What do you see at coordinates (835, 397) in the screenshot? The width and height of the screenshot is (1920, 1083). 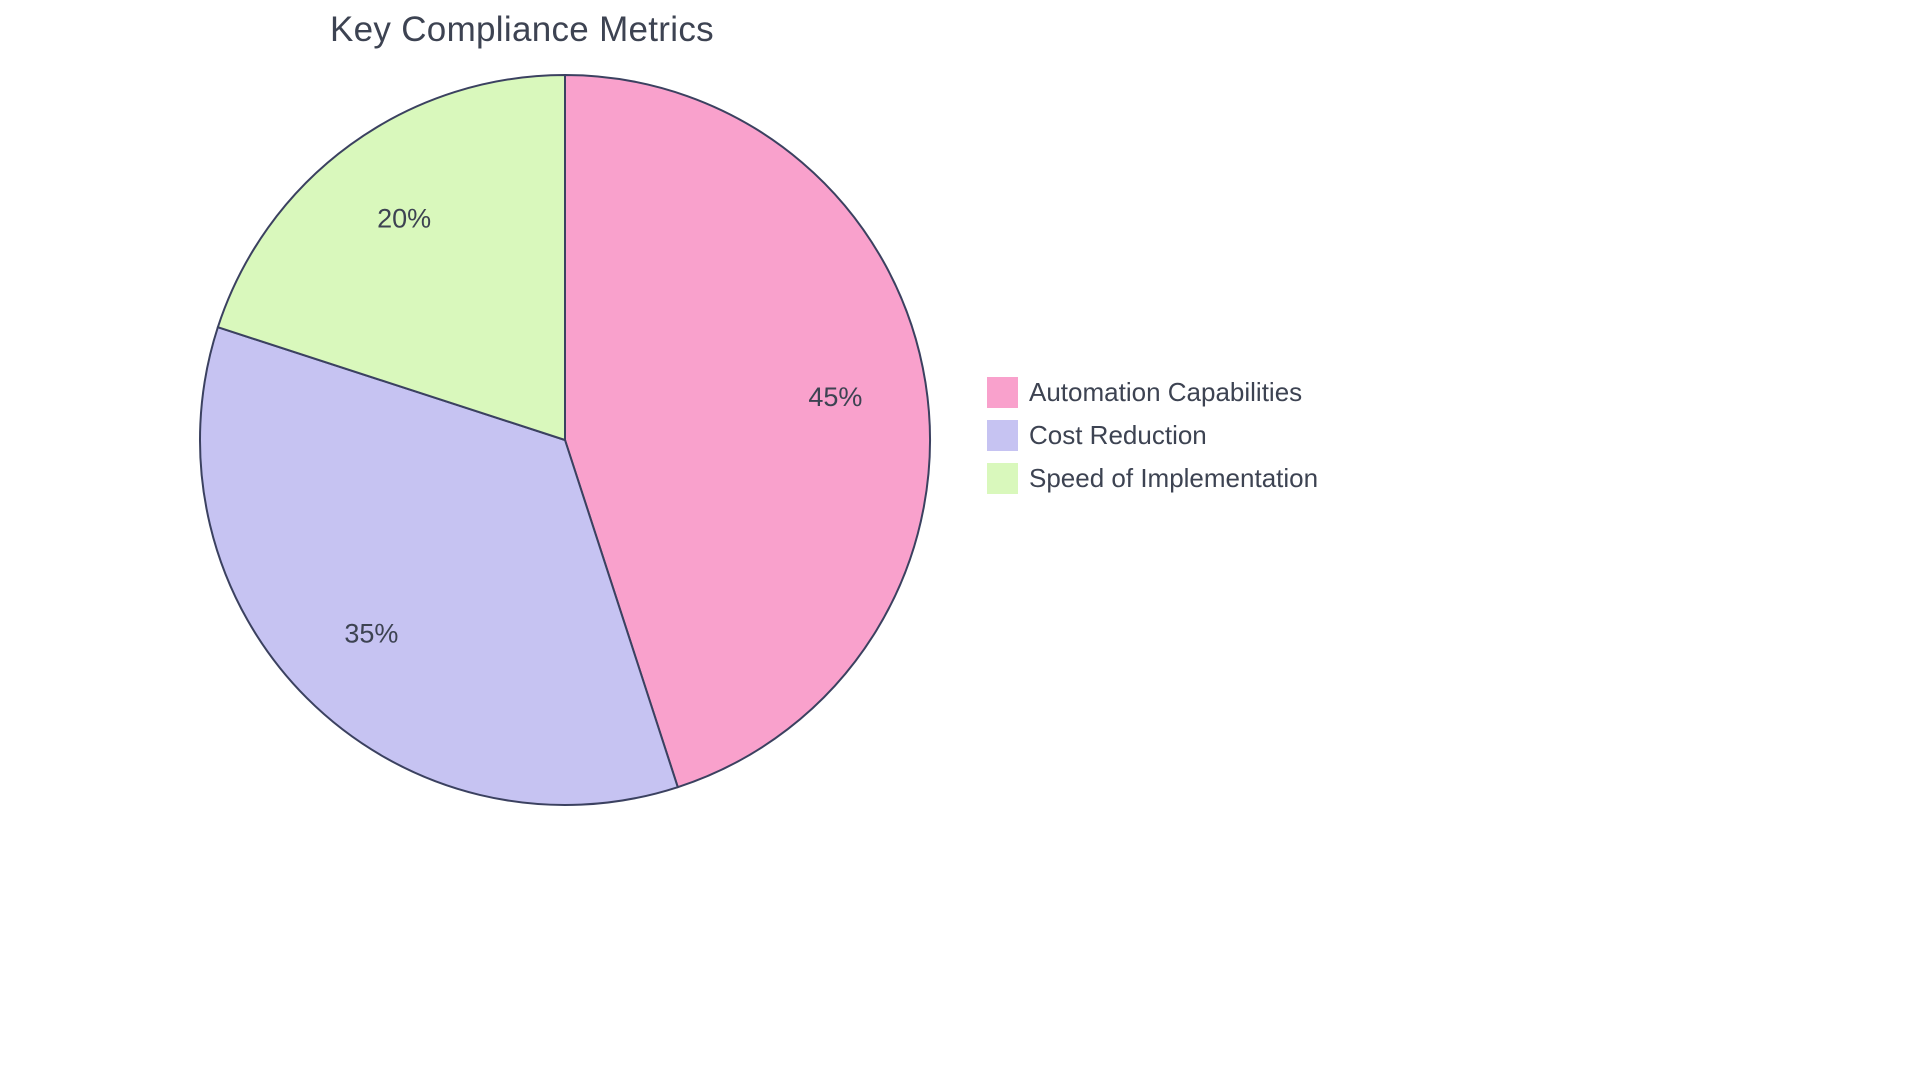 I see `pie-slice-percent-label: 45%` at bounding box center [835, 397].